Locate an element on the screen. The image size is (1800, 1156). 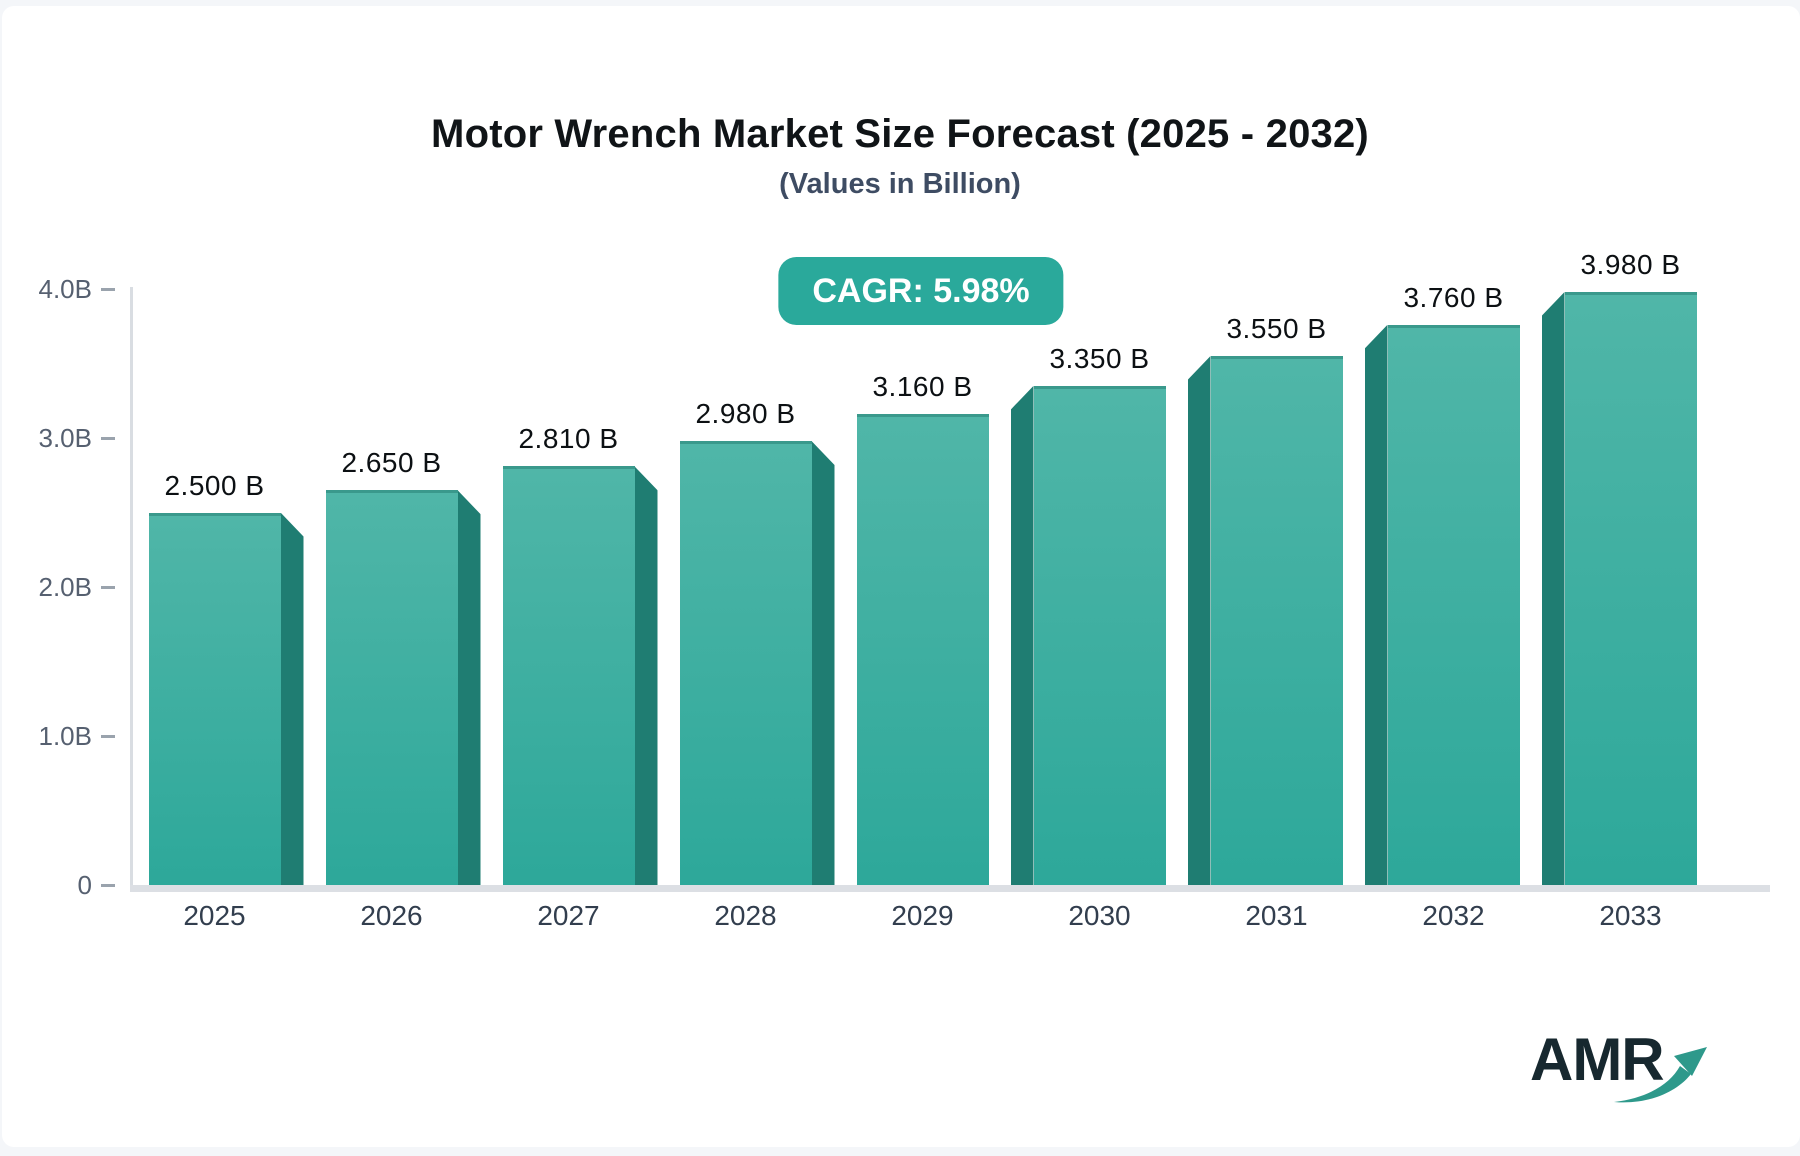
x-tick-label: 2026 is located at coordinates (391, 915).